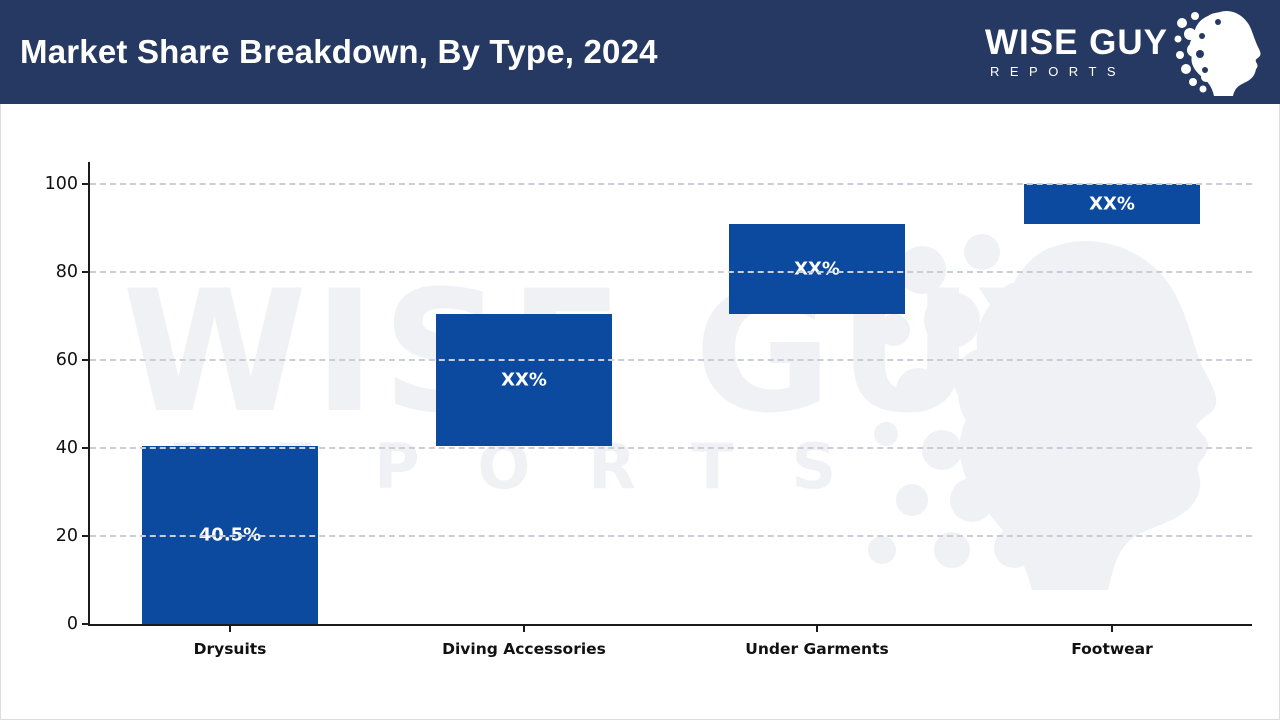  I want to click on bar-under-garments, so click(817, 269).